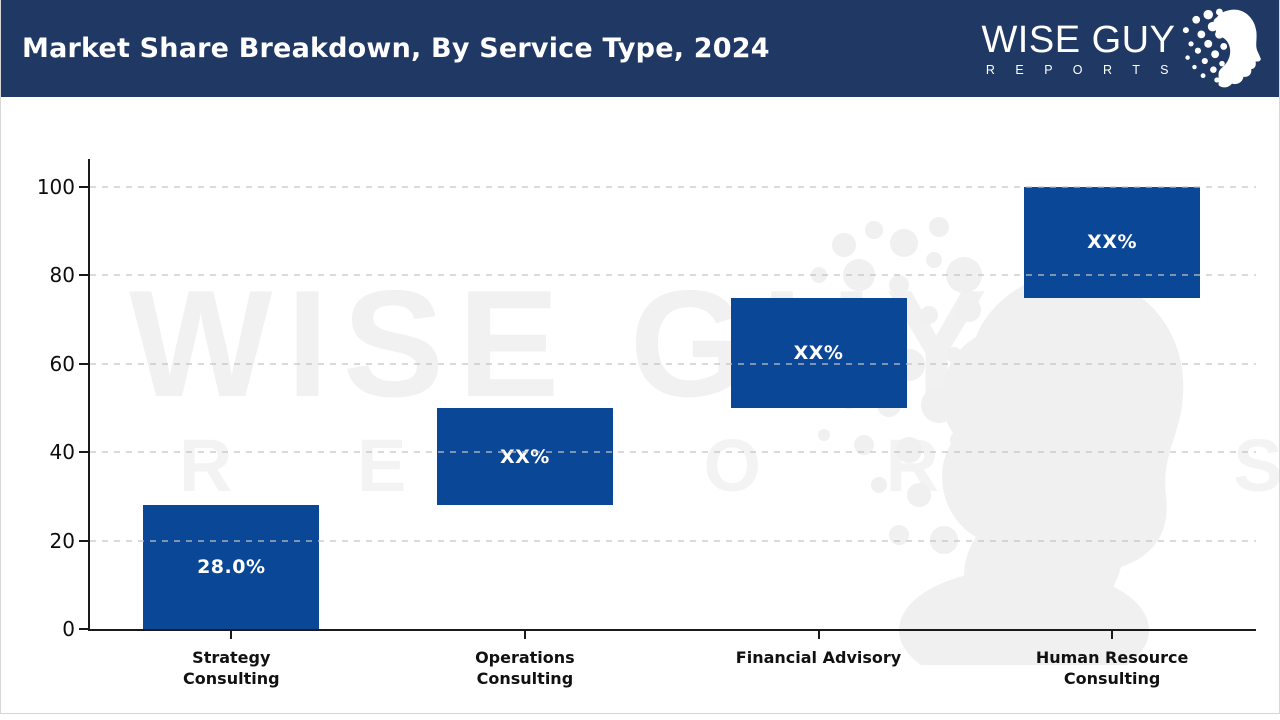 The image size is (1280, 720). What do you see at coordinates (672, 630) in the screenshot?
I see `x-axis-spine` at bounding box center [672, 630].